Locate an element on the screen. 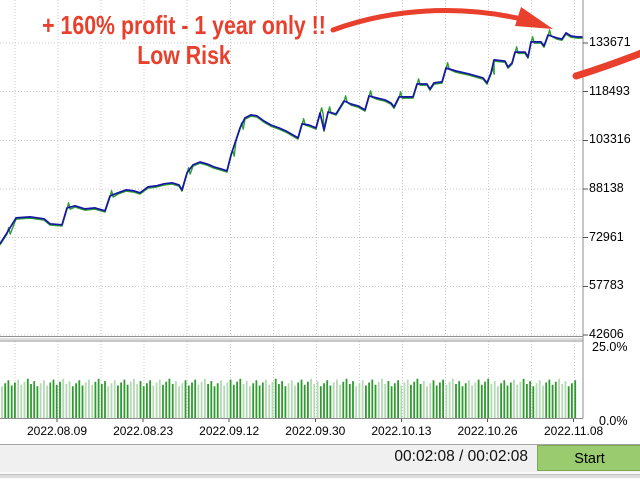 This screenshot has height=480, width=640. x-axis-label: 2022.09.12 is located at coordinates (229, 431).